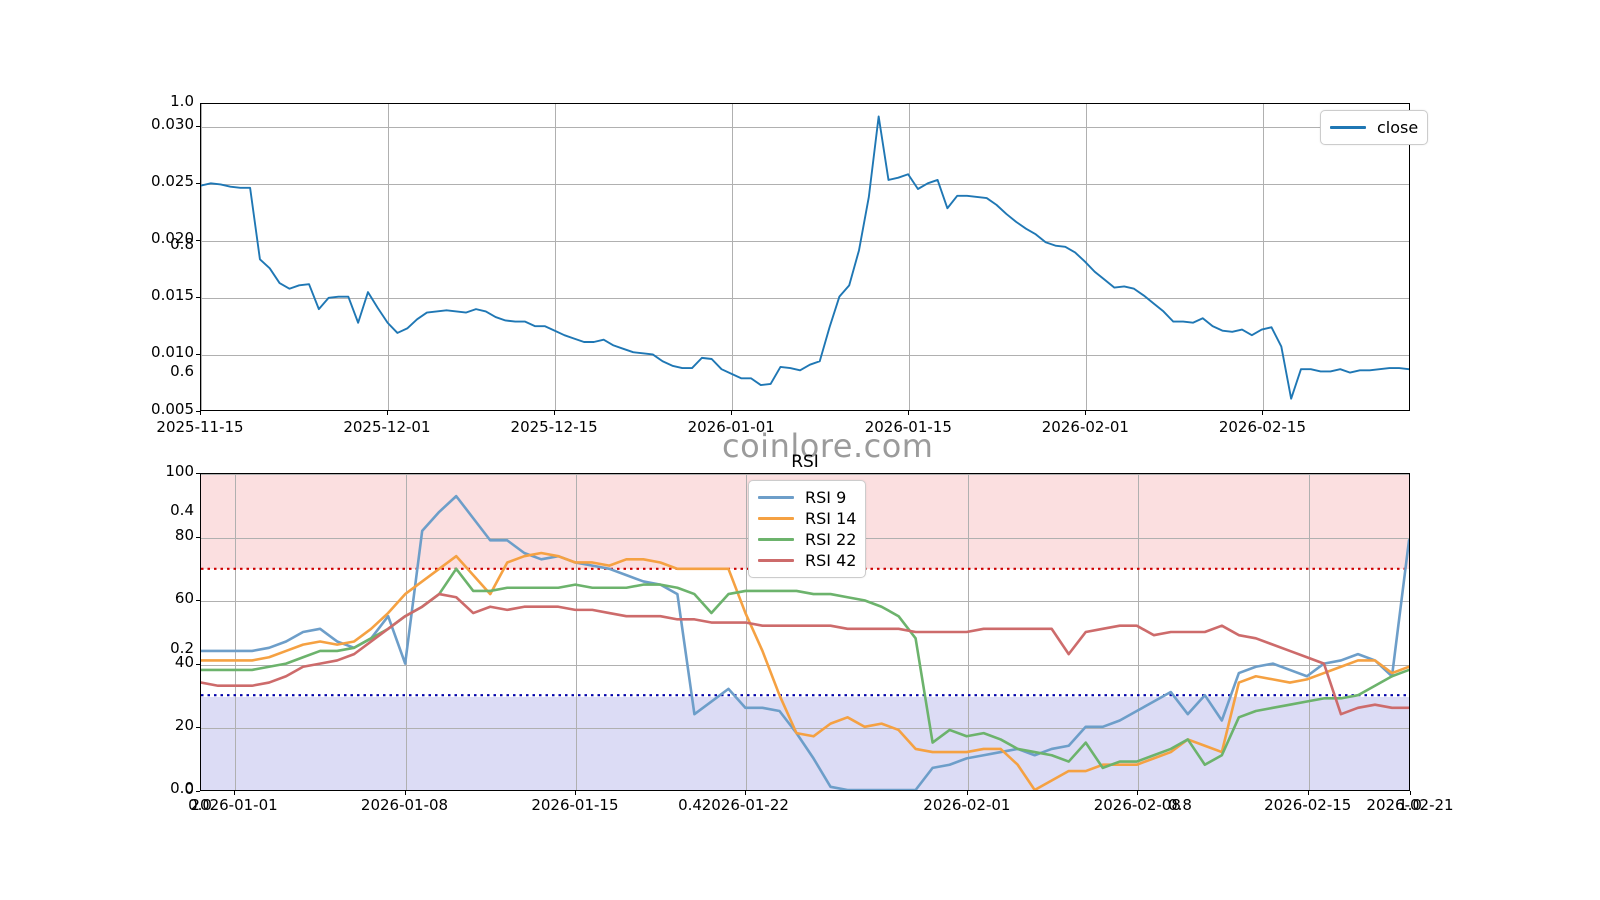 Image resolution: width=1600 pixels, height=900 pixels. What do you see at coordinates (404, 805) in the screenshot?
I see `rsi-x-tick-label: 2026-01-08` at bounding box center [404, 805].